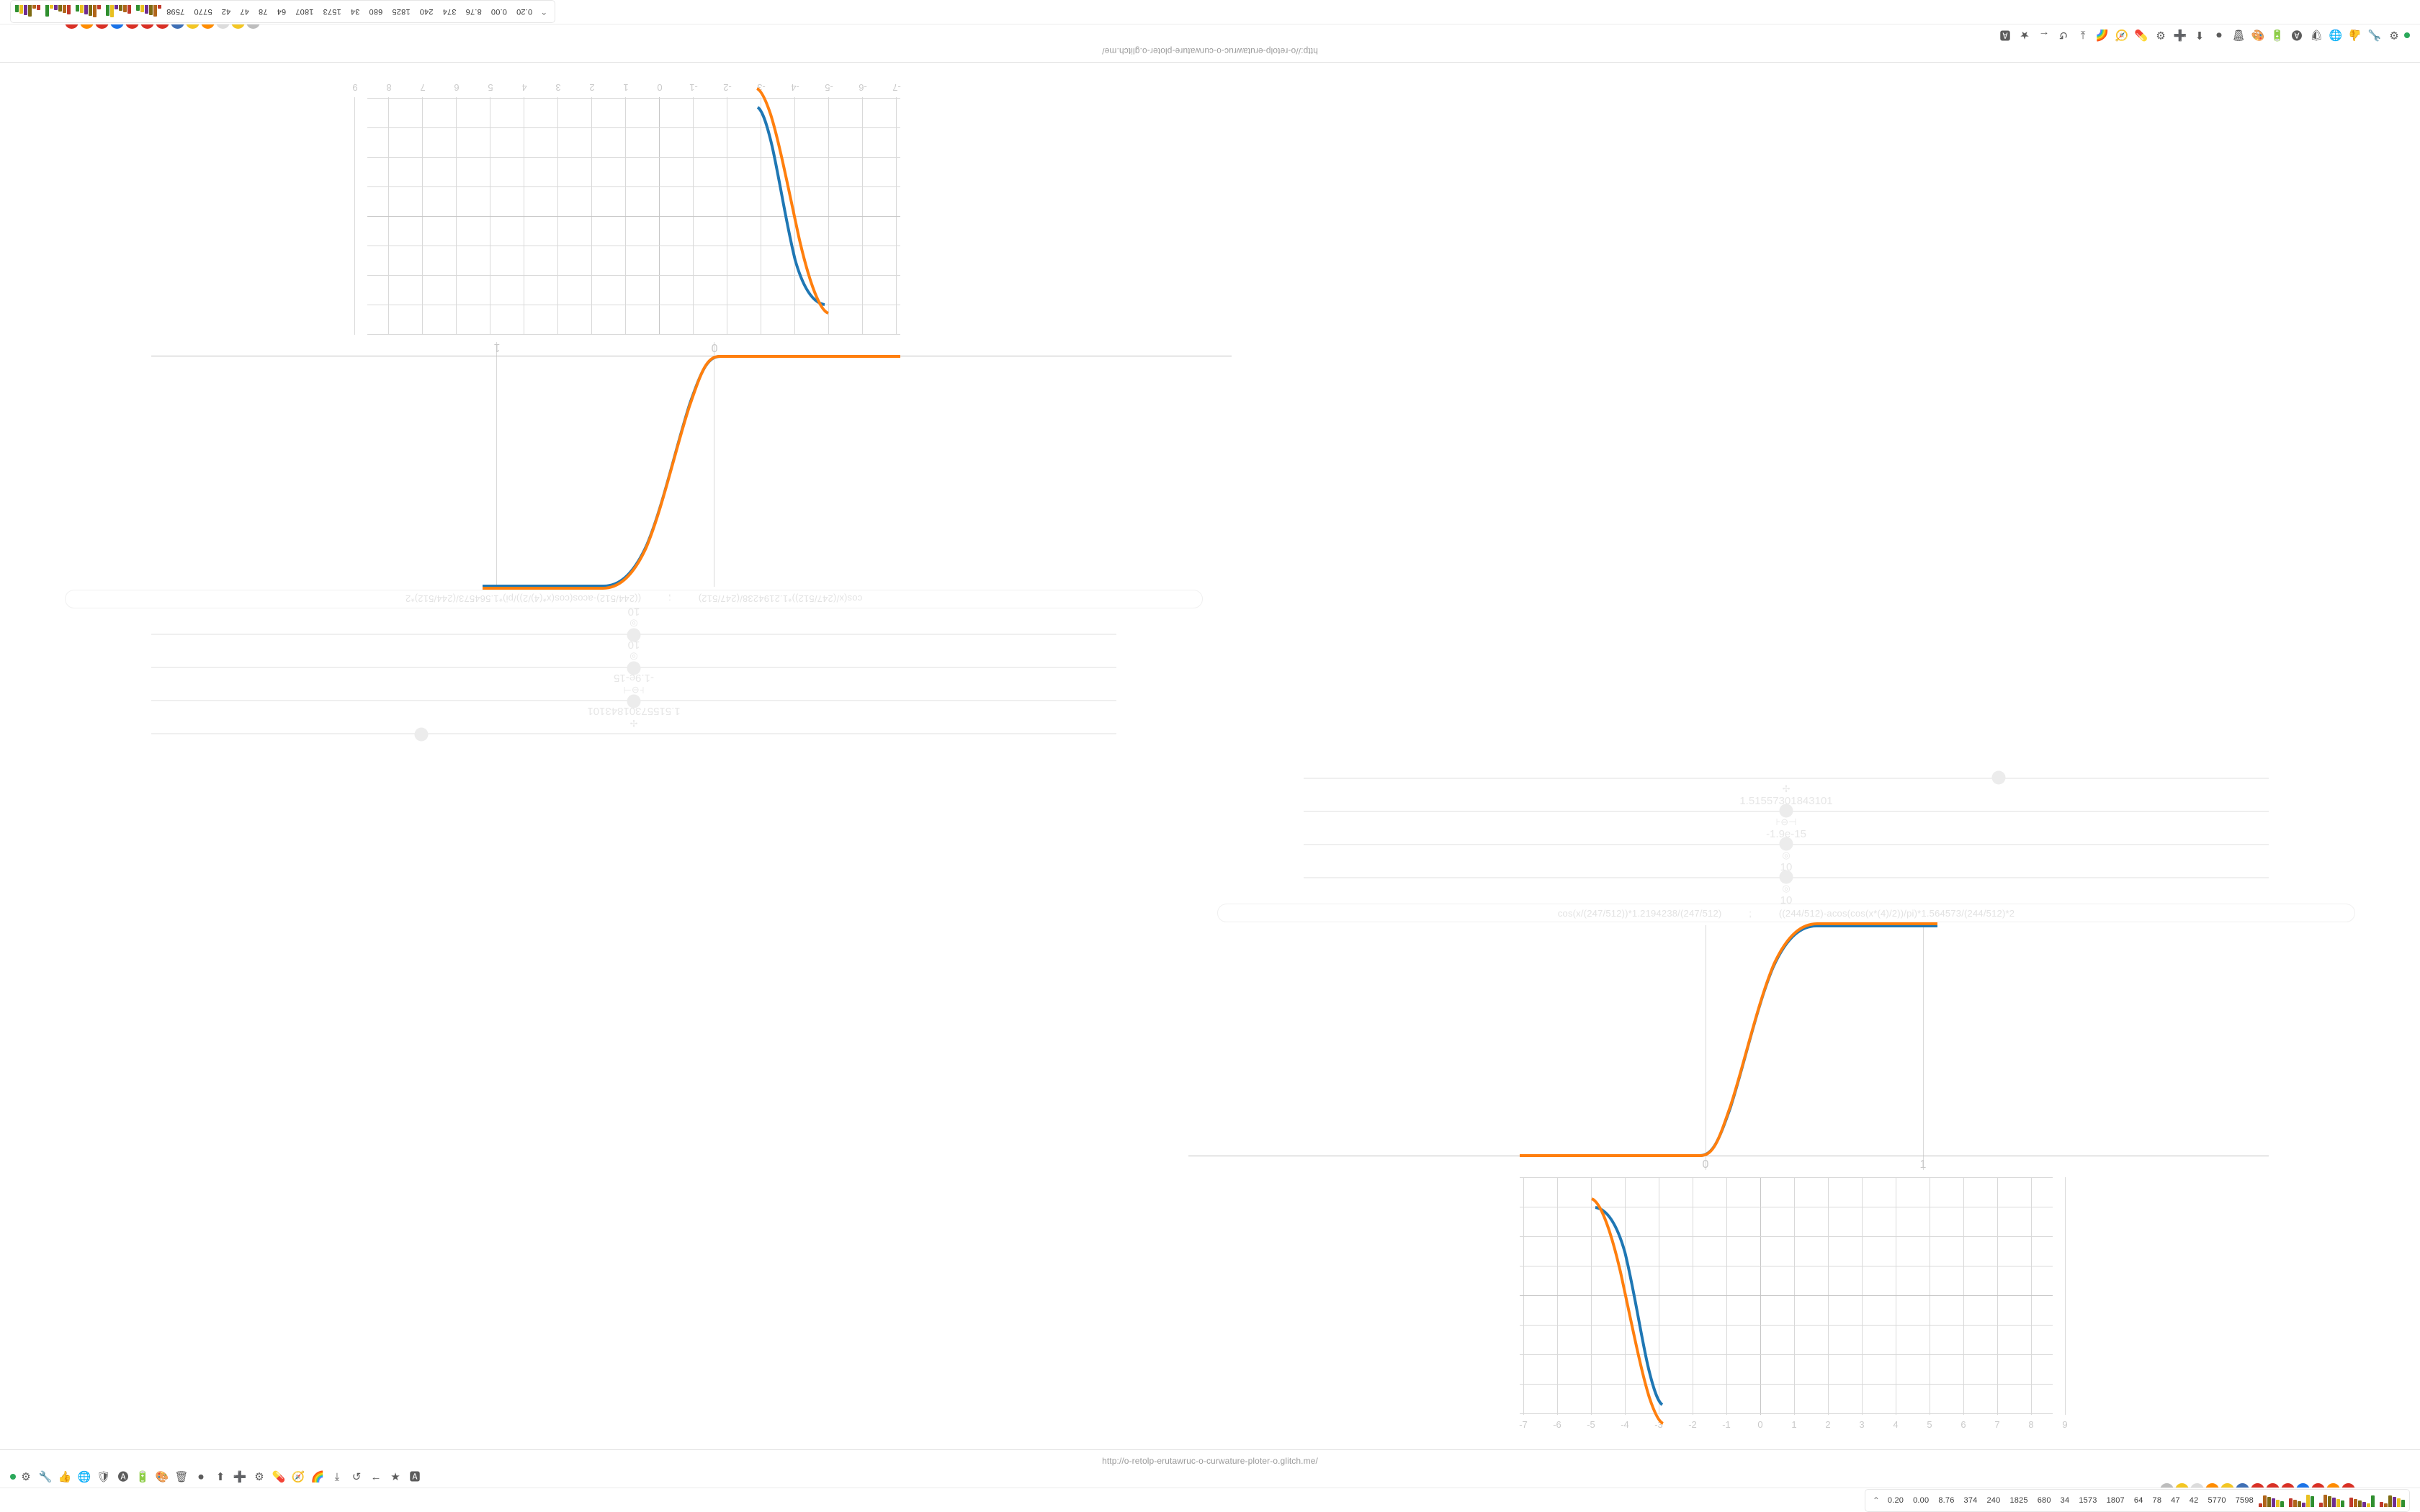 This screenshot has height=1512, width=2420. I want to click on xtick-label: 7, so click(1997, 1424).